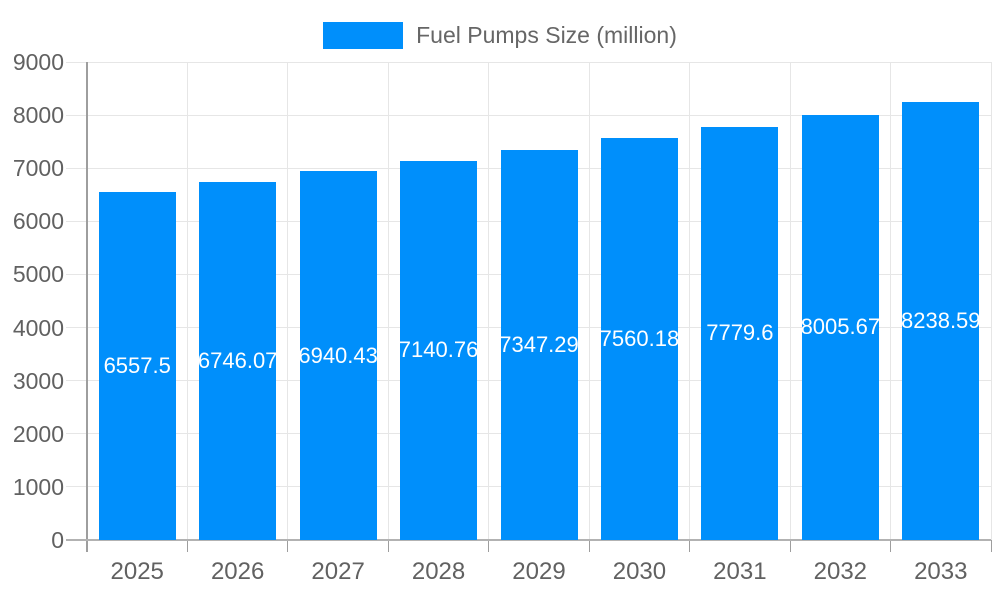  I want to click on y-tick-label: 6000, so click(38, 221).